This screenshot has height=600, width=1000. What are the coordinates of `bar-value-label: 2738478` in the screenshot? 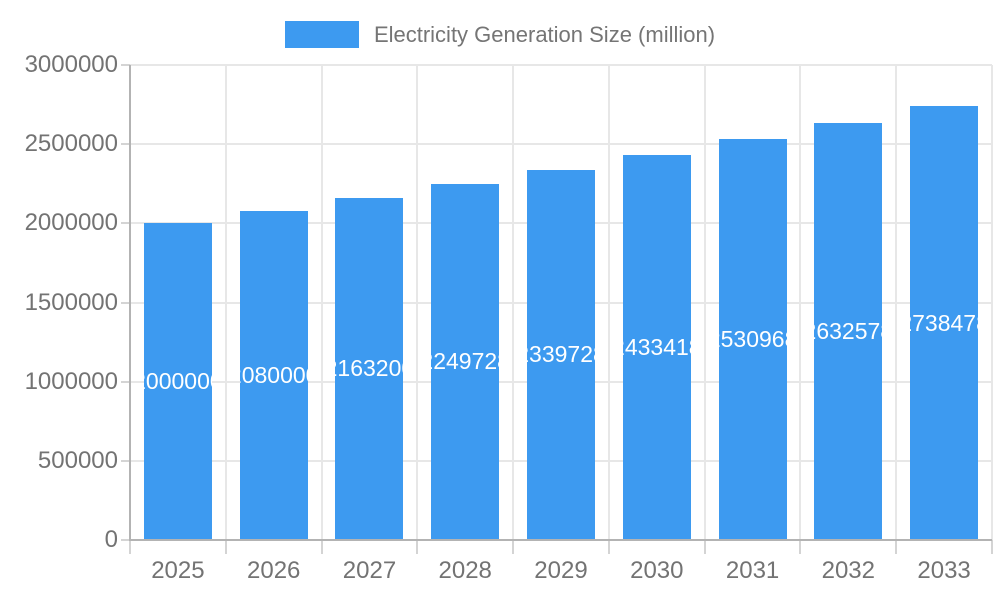 It's located at (944, 322).